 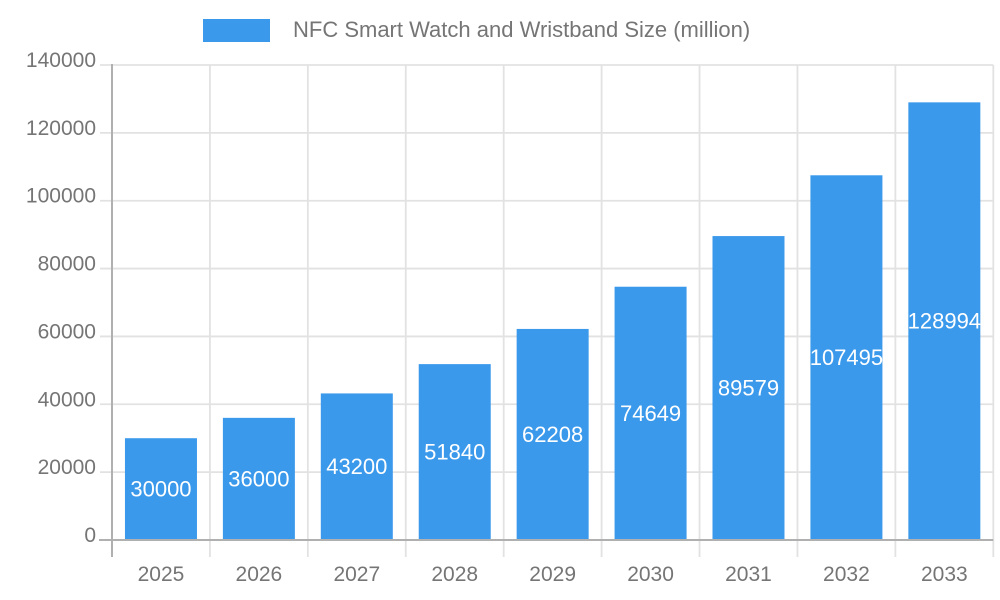 What do you see at coordinates (552, 574) in the screenshot?
I see `x-axis-tick-label: 2029` at bounding box center [552, 574].